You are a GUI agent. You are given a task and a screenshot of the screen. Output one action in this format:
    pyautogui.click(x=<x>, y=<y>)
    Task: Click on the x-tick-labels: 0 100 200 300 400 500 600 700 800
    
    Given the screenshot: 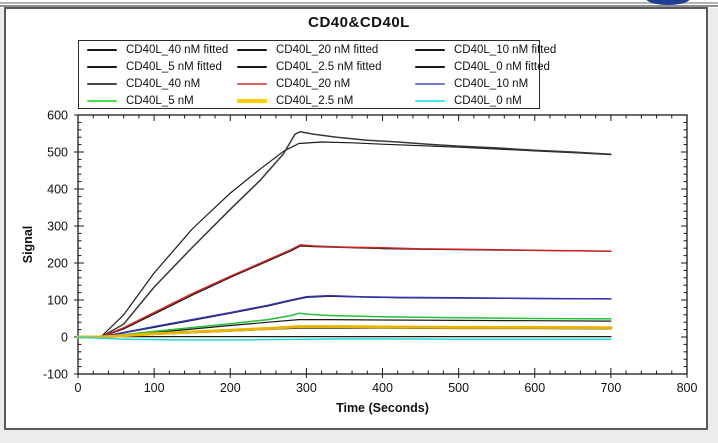 What is the action you would take?
    pyautogui.click(x=386, y=388)
    